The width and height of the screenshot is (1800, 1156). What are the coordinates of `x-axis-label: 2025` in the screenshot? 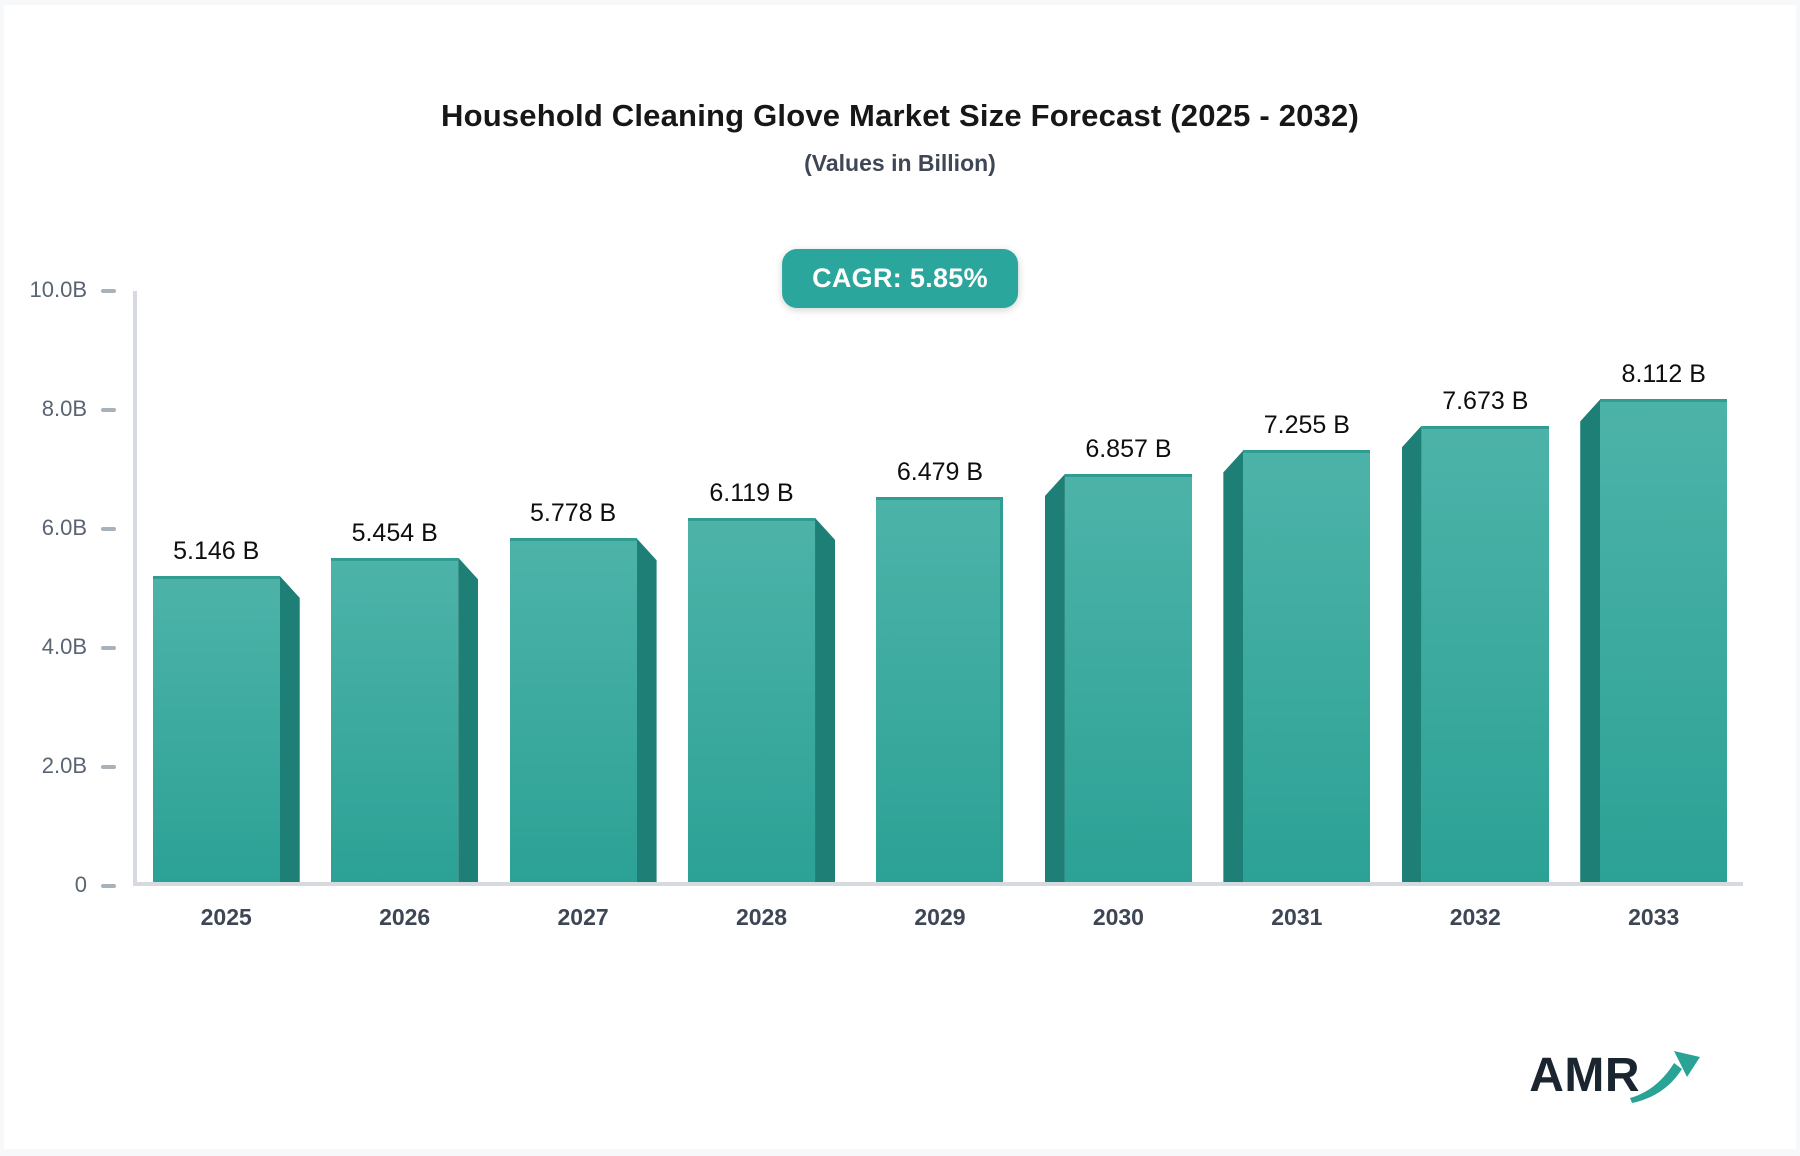 It's located at (226, 917).